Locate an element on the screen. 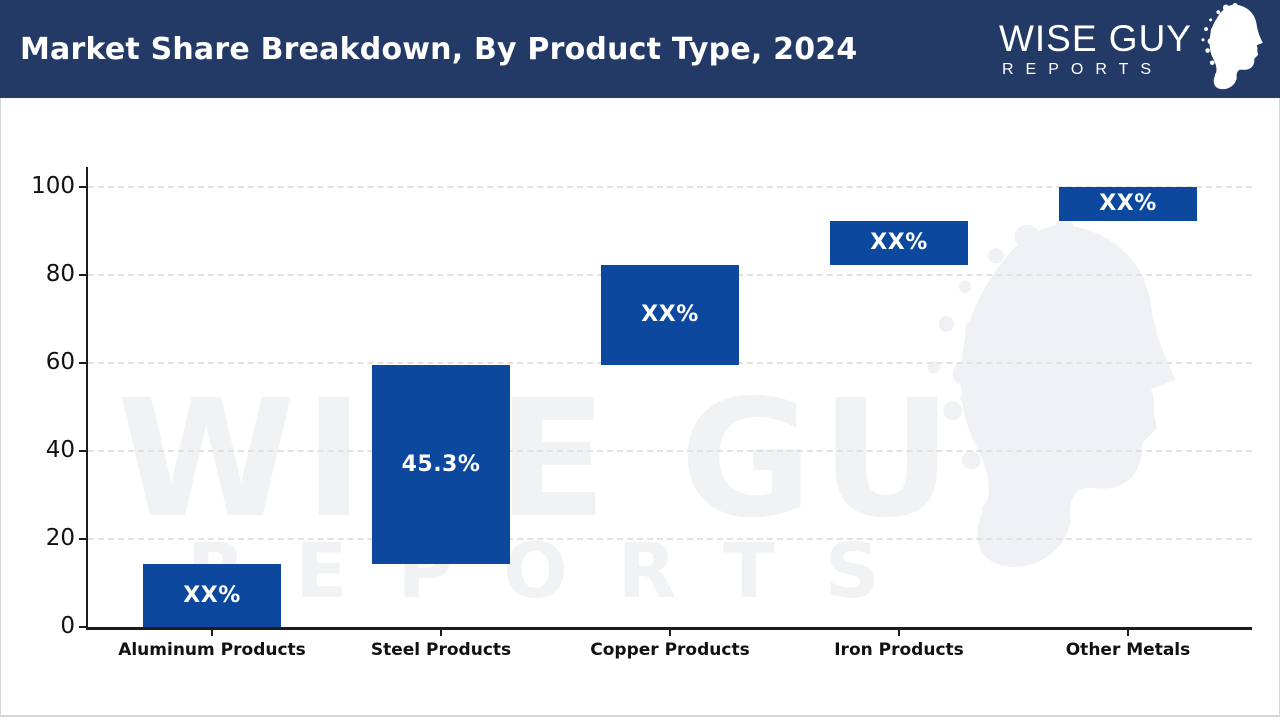  logo-wordmark: WISE GUY is located at coordinates (1095, 38).